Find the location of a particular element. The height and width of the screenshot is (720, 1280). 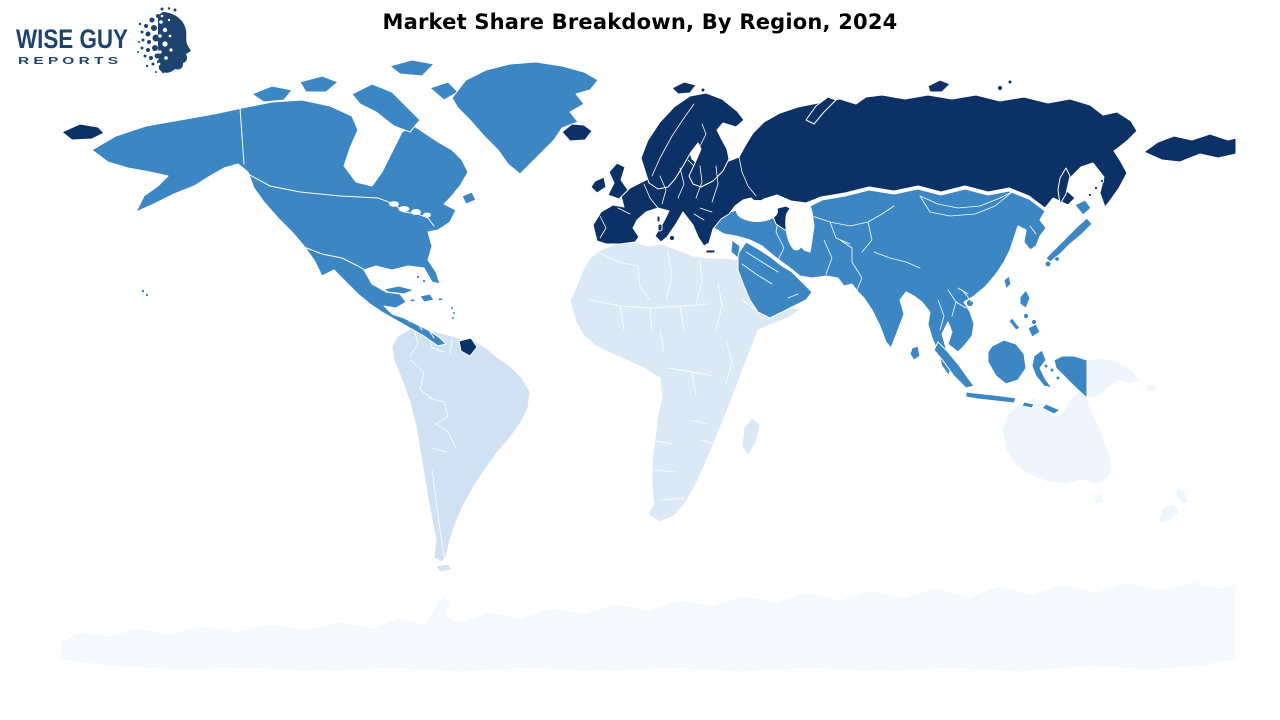

region-antarctica is located at coordinates (648, 627).